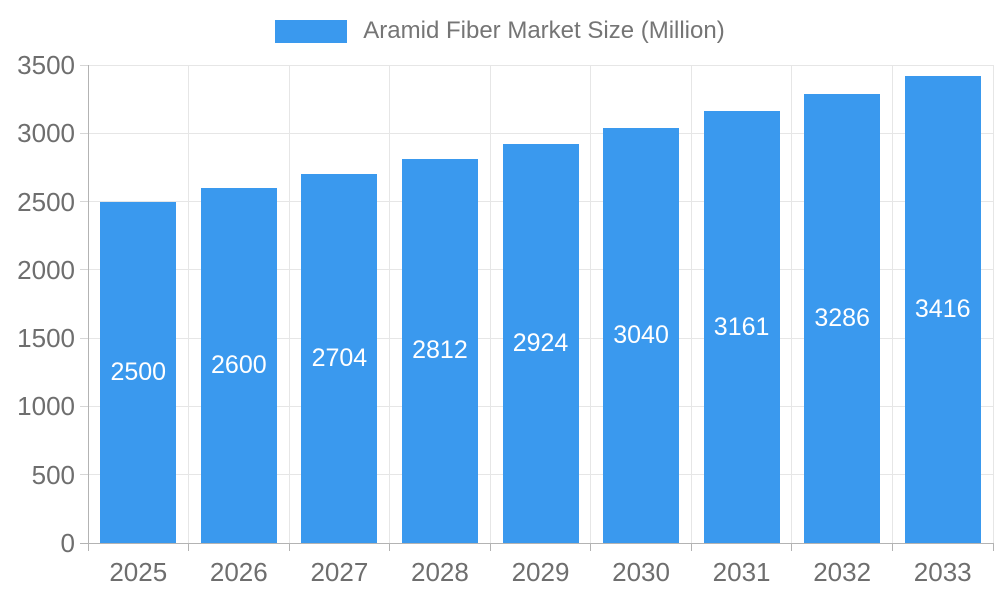 The height and width of the screenshot is (600, 1000). I want to click on bar-value-label: 2500, so click(138, 371).